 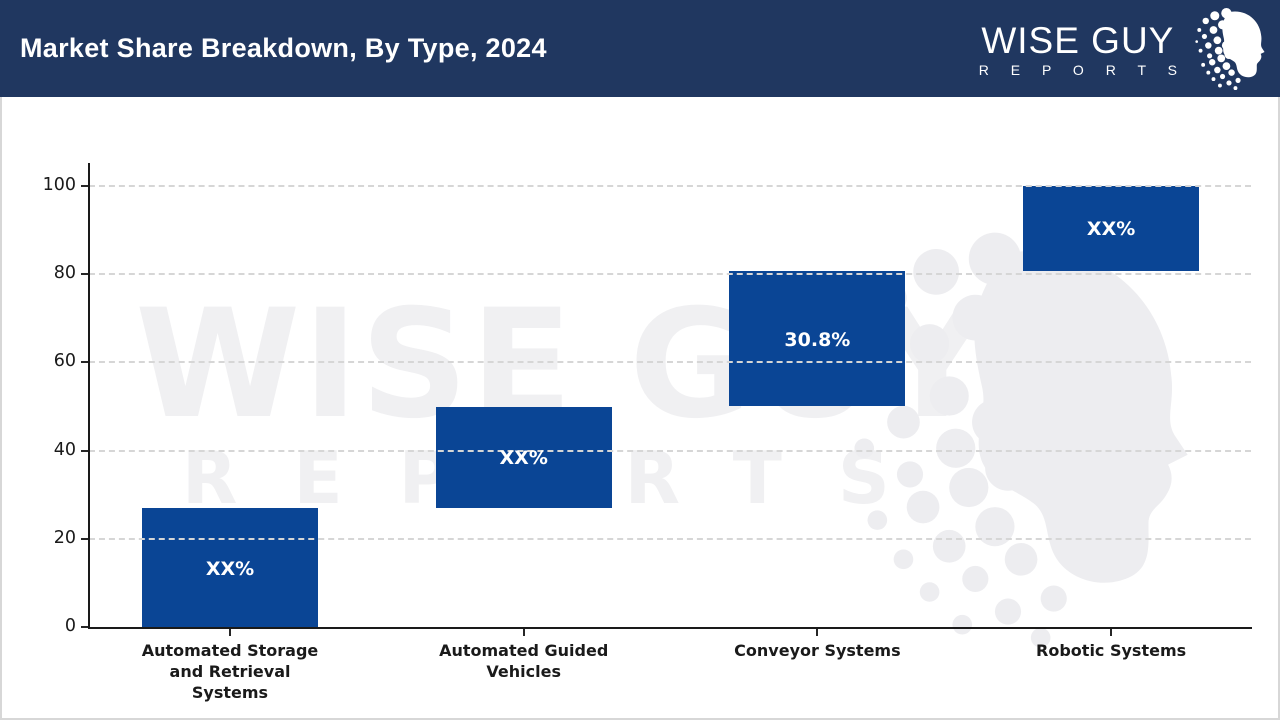 I want to click on x-category-label: Robotic Systems, so click(x=1111, y=650).